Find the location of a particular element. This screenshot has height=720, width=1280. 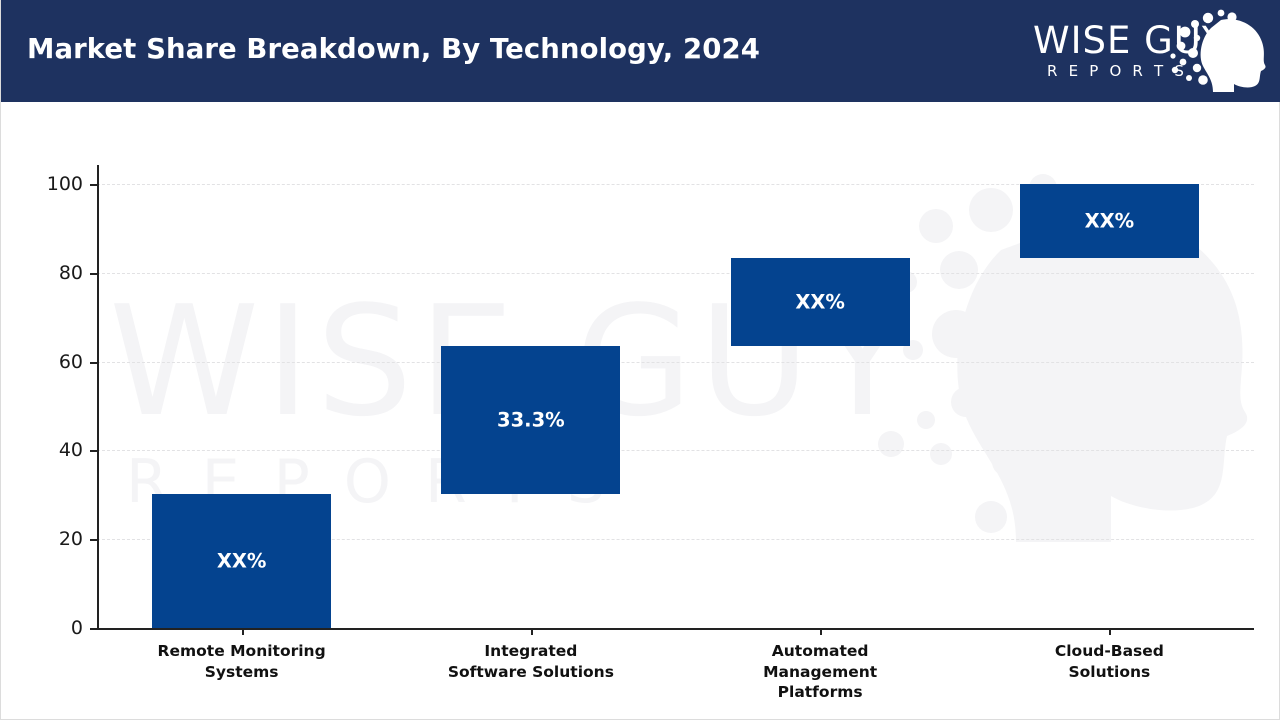

y-axis-tick-label: 100 is located at coordinates (64, 184).